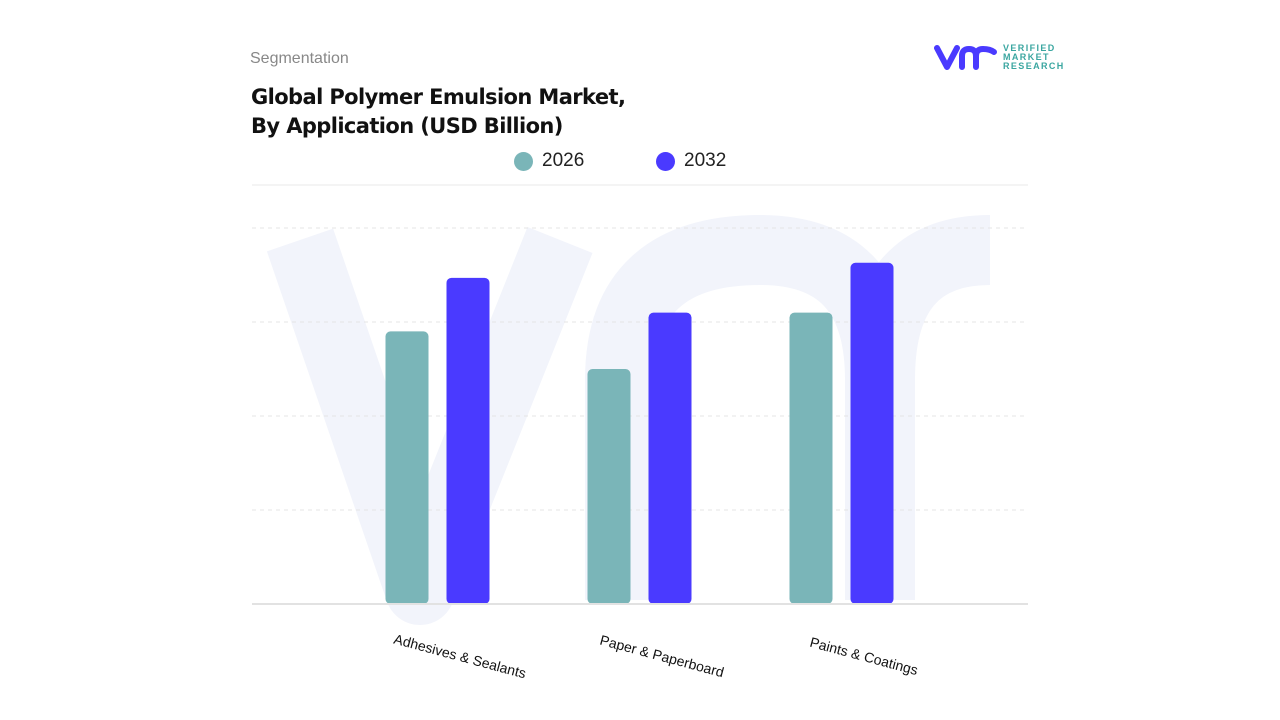 The image size is (1280, 720). What do you see at coordinates (1034, 65) in the screenshot?
I see `logo-text-3: RESEARCH` at bounding box center [1034, 65].